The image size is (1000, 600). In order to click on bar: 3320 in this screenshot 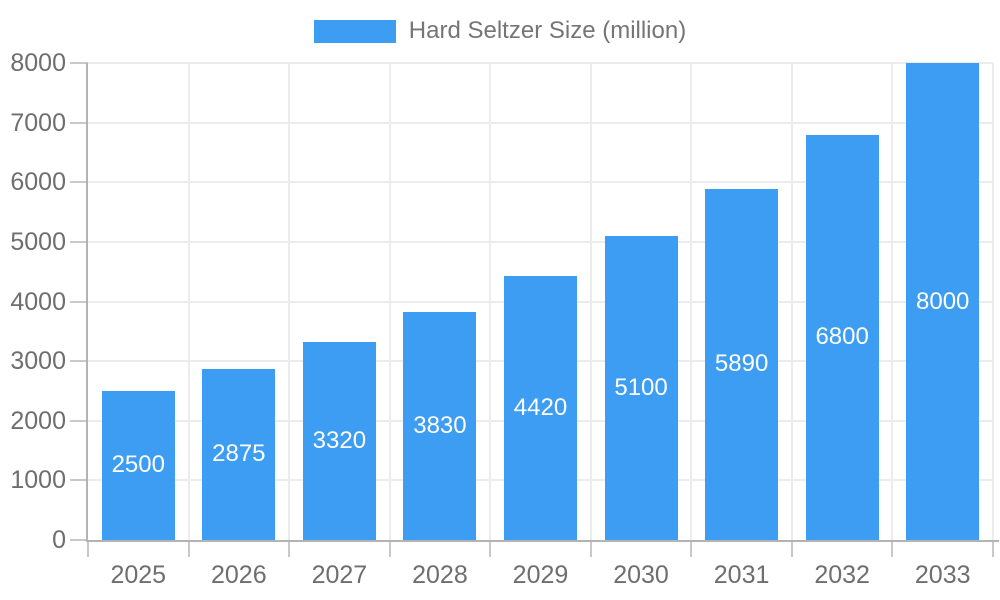, I will do `click(339, 441)`.